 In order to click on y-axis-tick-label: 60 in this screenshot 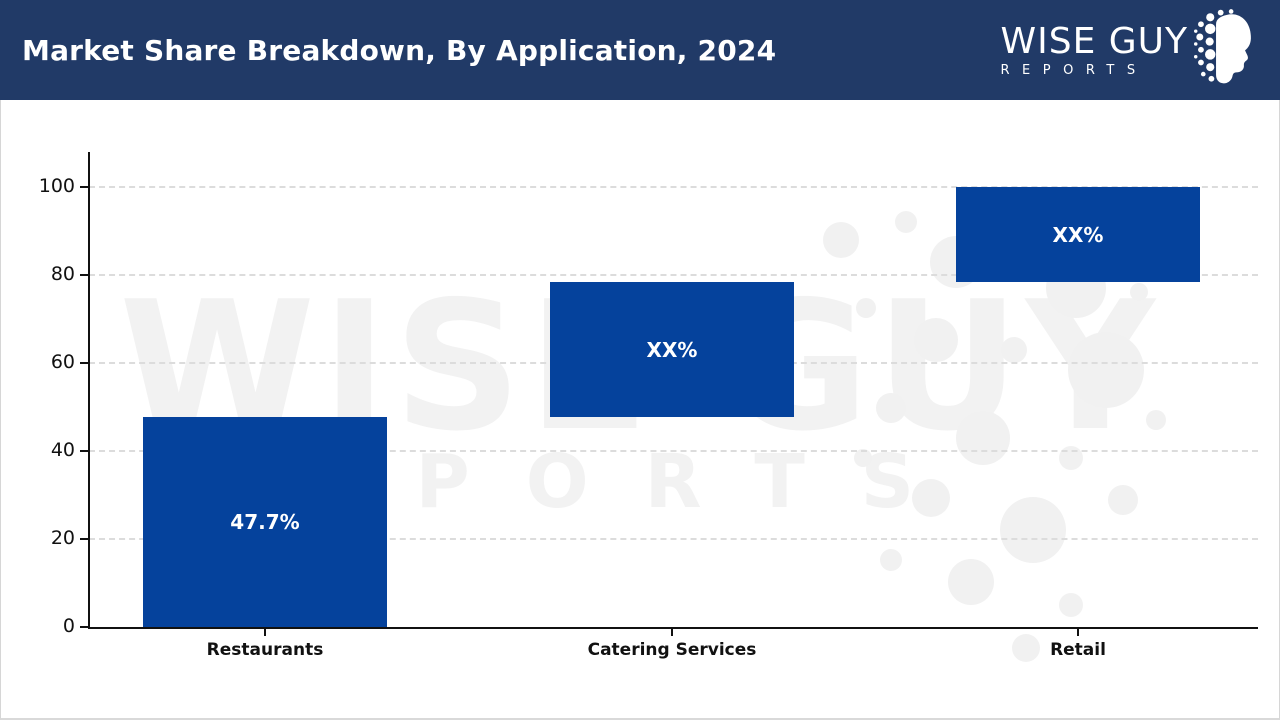, I will do `click(62, 362)`.